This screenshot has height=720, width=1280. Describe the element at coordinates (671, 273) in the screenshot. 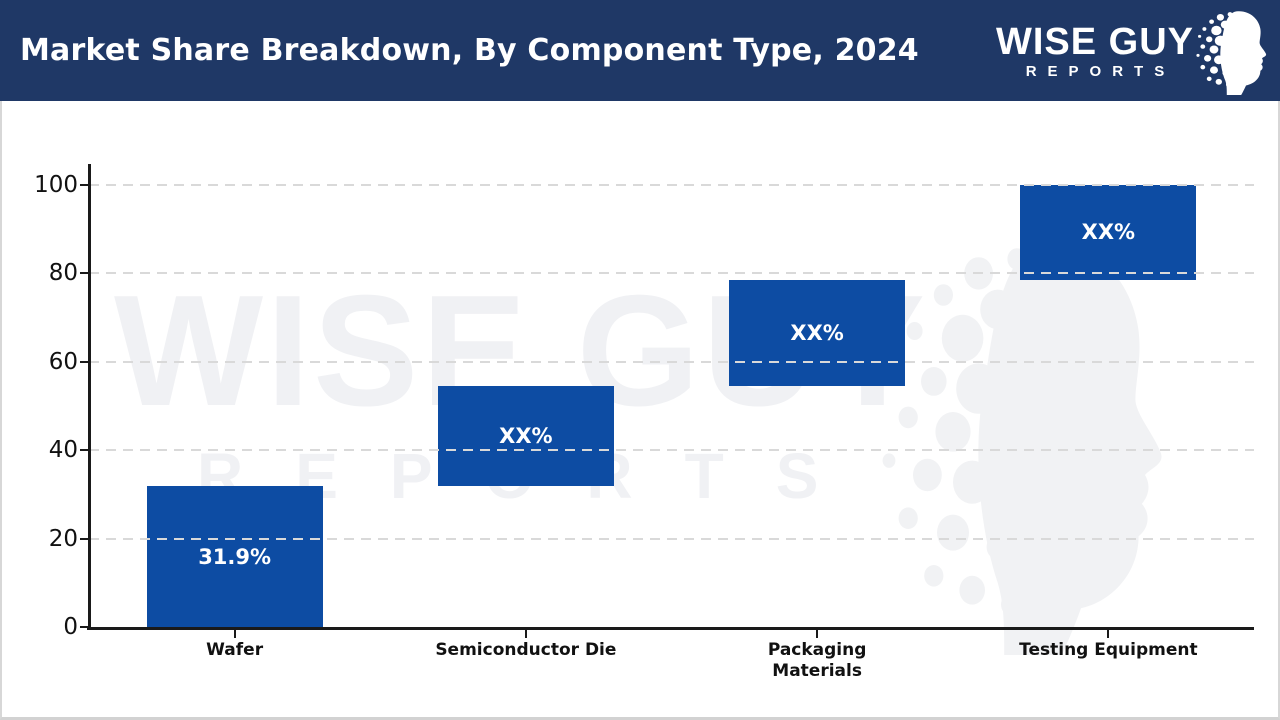

I see `gridline-y80` at that location.